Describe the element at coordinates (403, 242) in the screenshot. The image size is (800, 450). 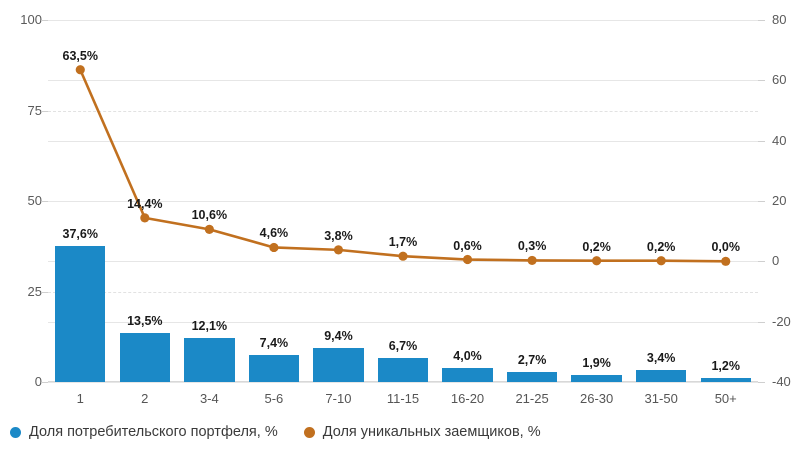
I see `line-data-label: 1,7%` at that location.